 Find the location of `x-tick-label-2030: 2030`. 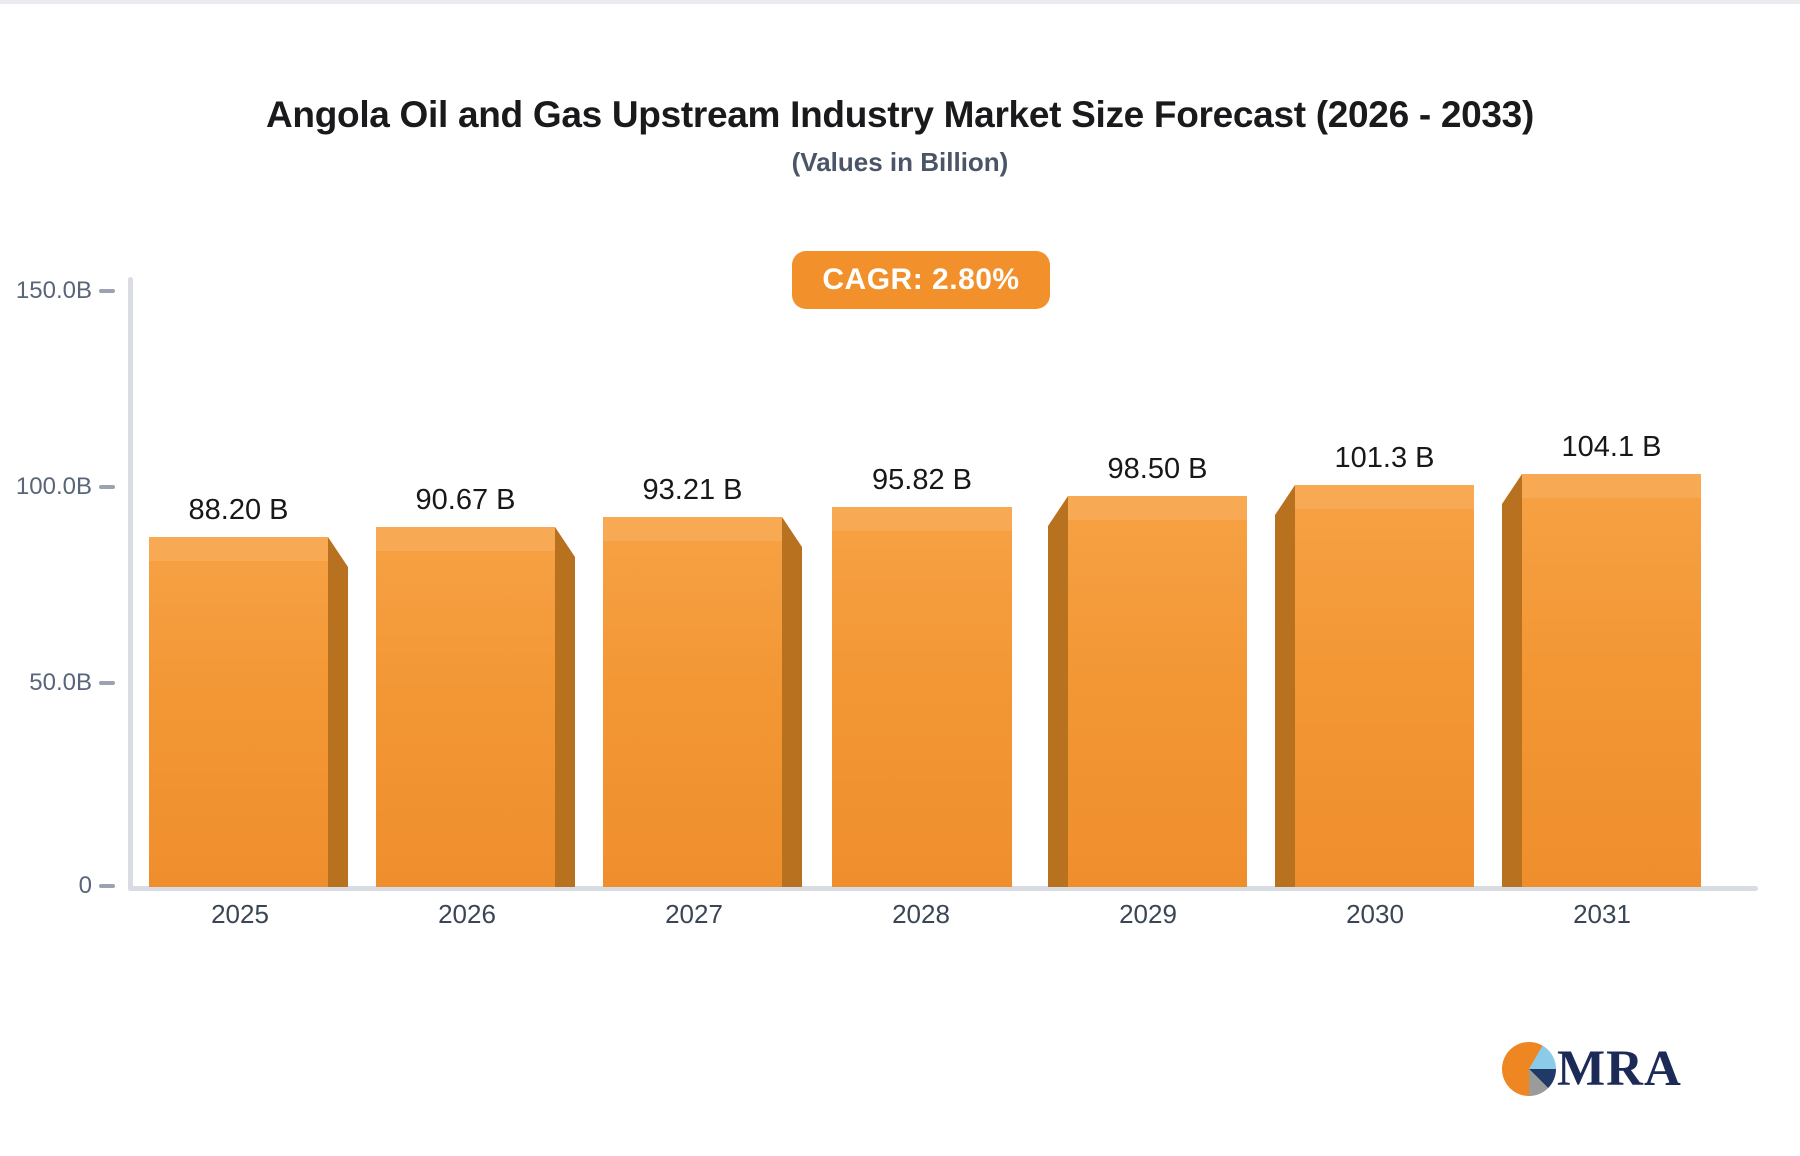

x-tick-label-2030: 2030 is located at coordinates (1375, 914).